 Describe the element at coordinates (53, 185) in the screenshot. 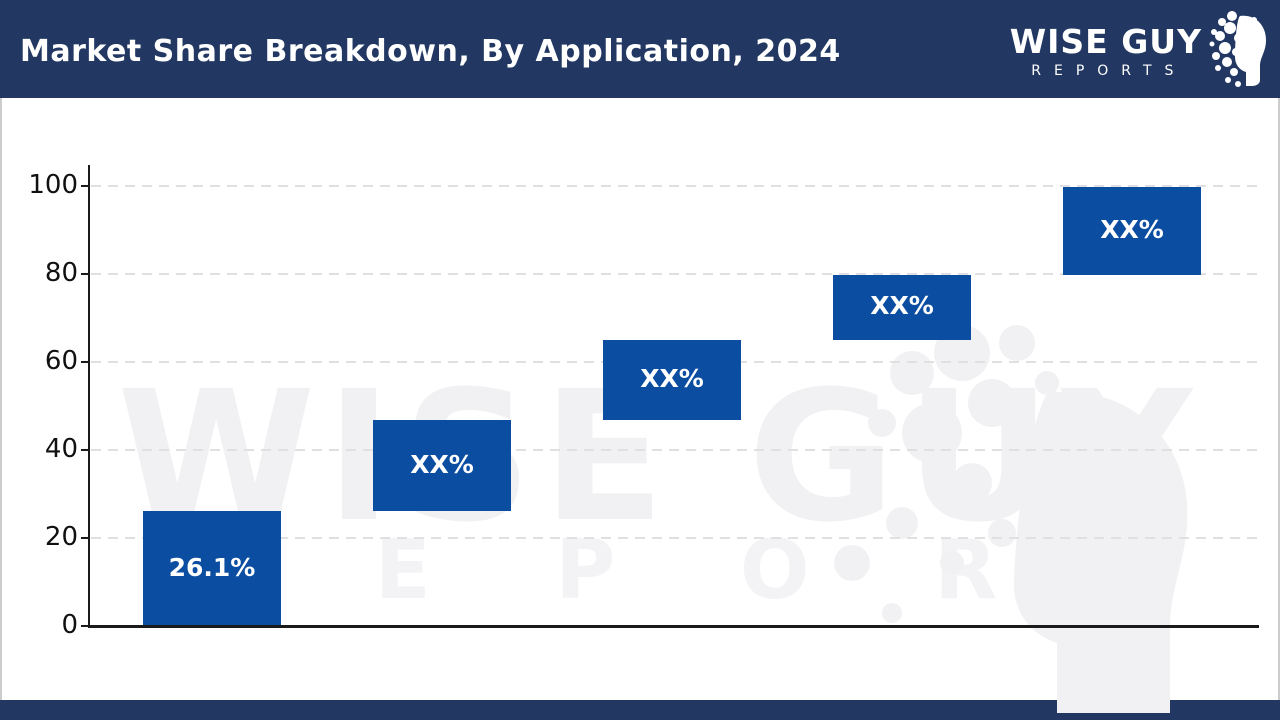

I see `y-tick-label: 100` at that location.